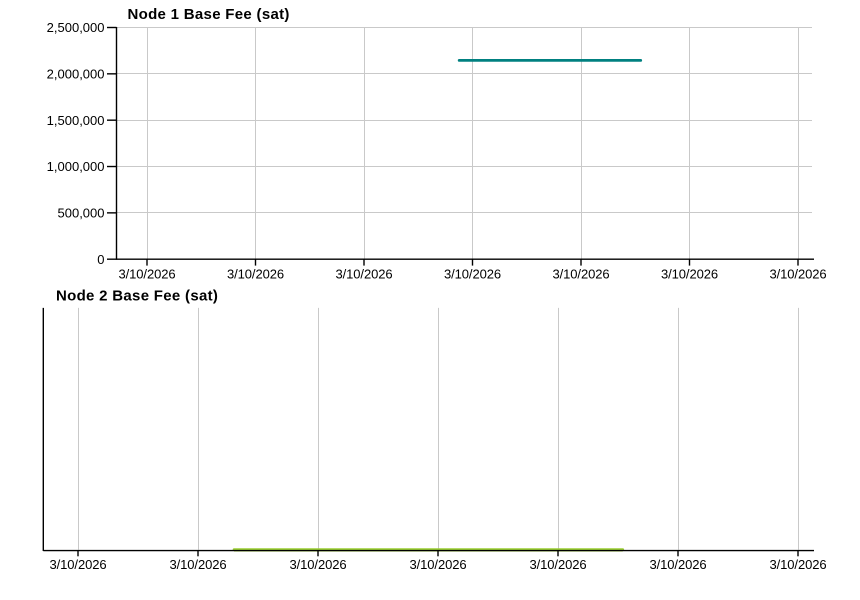 This screenshot has width=860, height=600. Describe the element at coordinates (209, 14) in the screenshot. I see `svg-text: Node 1 Base Fee (sat)` at that location.